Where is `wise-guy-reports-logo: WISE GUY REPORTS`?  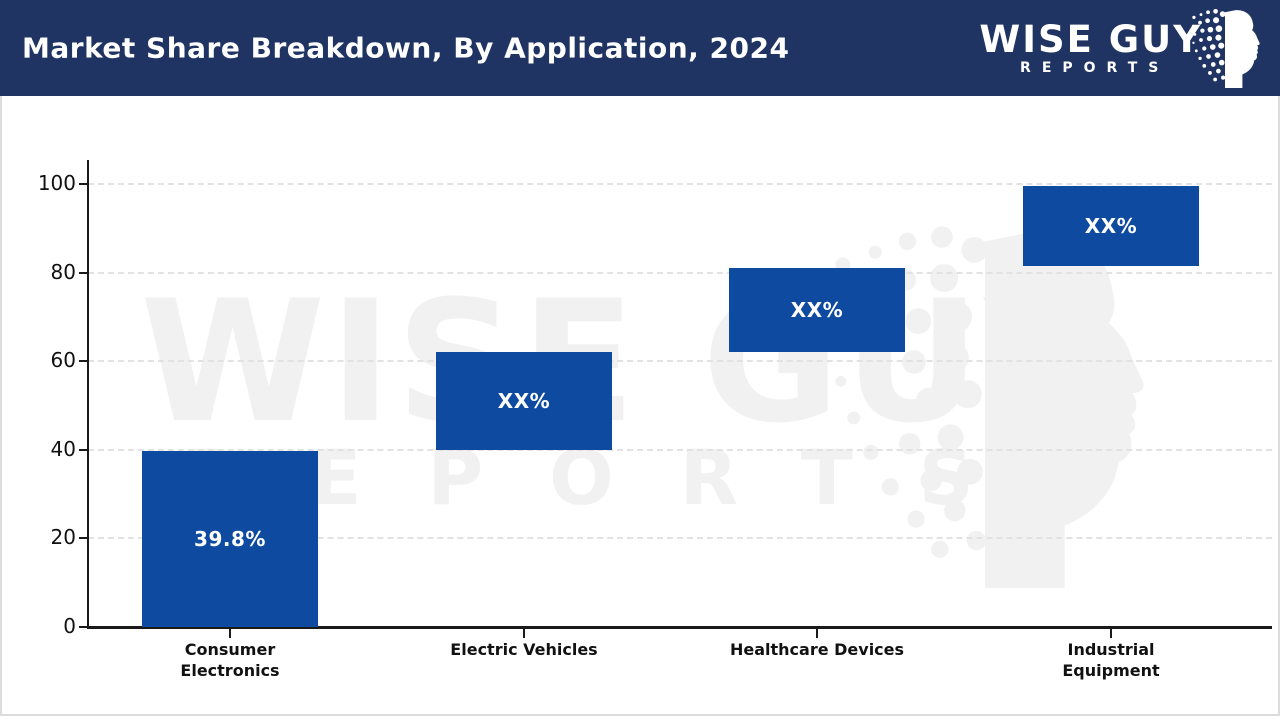 wise-guy-reports-logo: WISE GUY REPORTS is located at coordinates (1120, 48).